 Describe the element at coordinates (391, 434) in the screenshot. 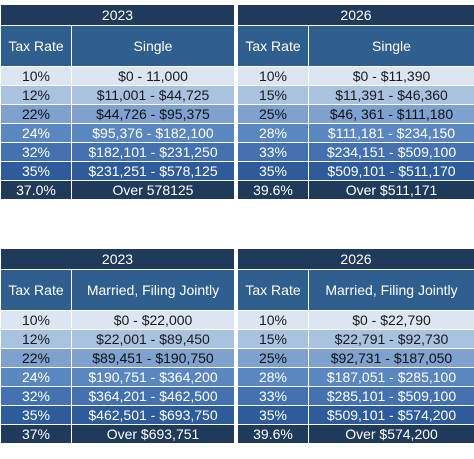

I see `bracket-cell: Over $574,200` at that location.